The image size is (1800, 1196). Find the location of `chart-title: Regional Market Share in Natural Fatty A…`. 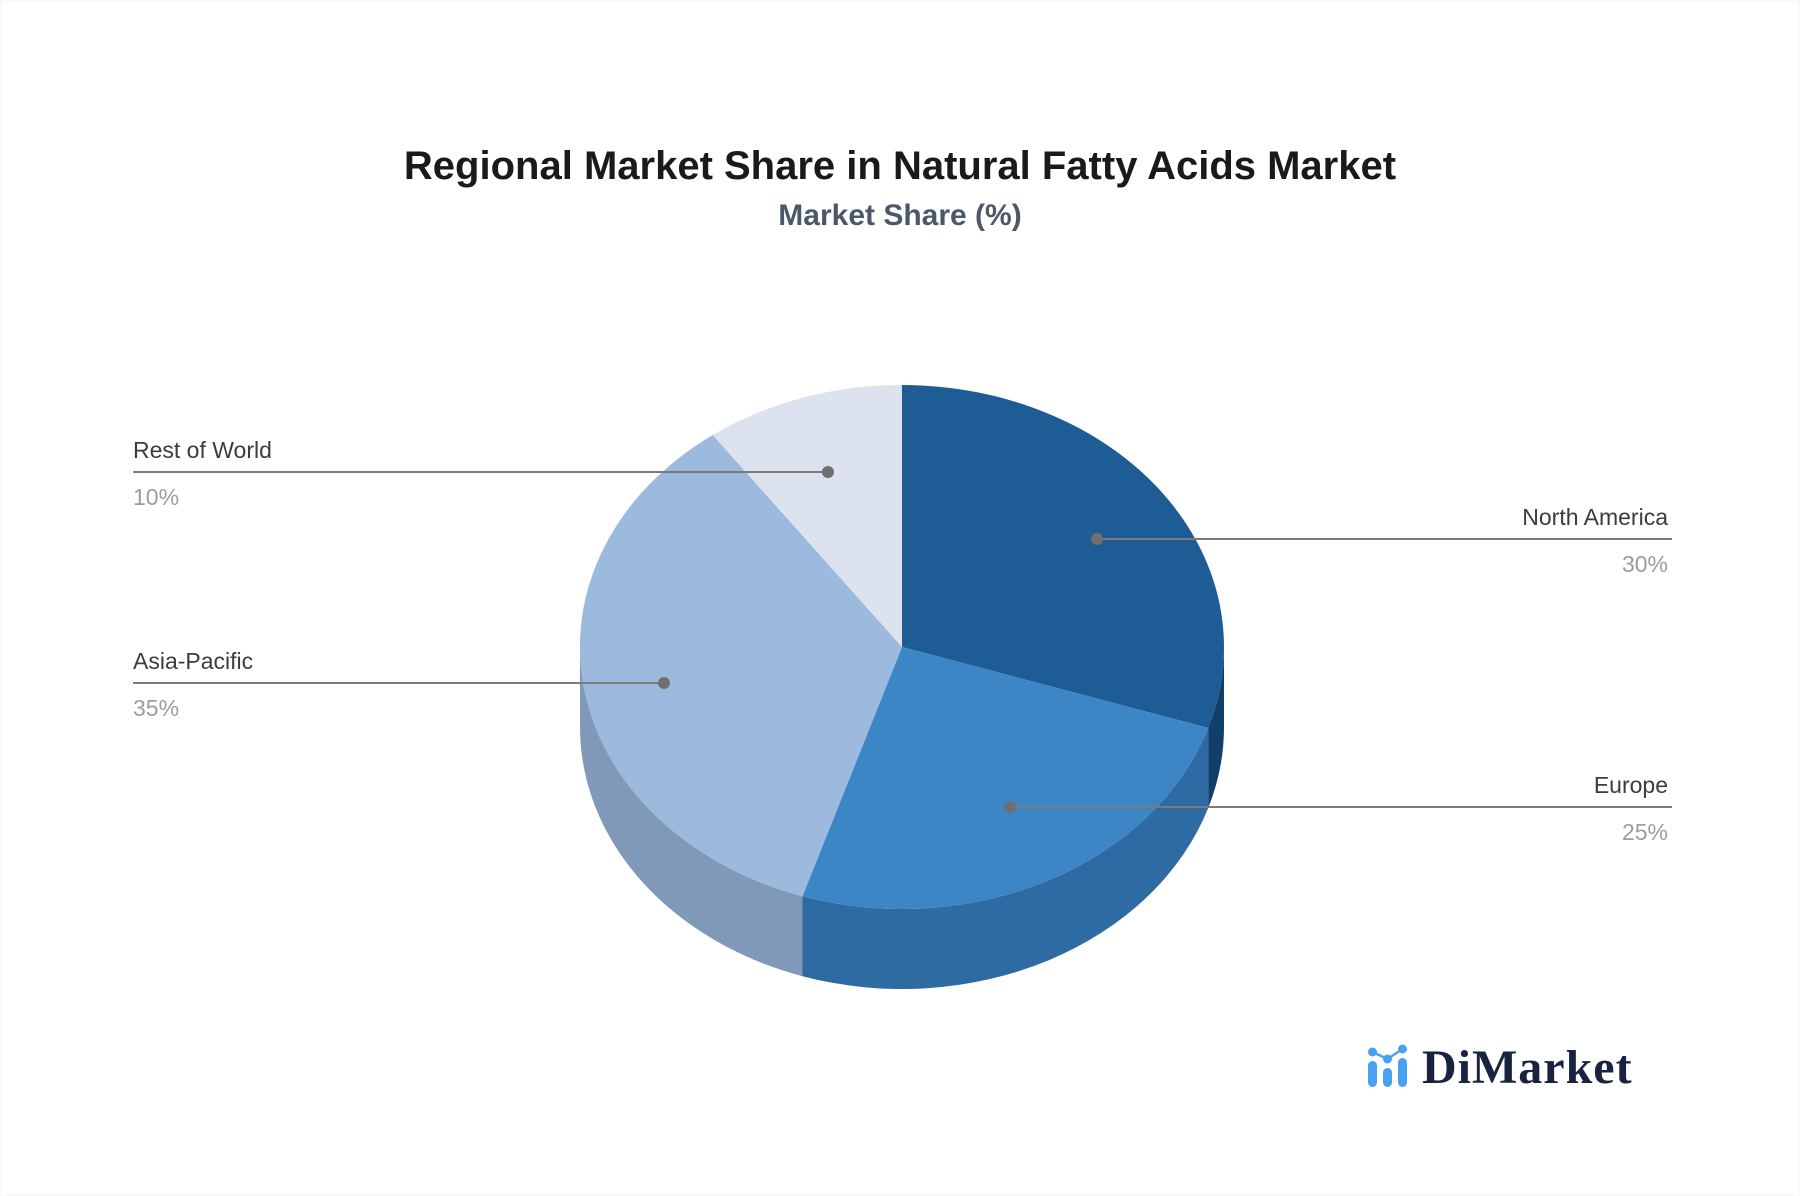

chart-title: Regional Market Share in Natural Fatty A… is located at coordinates (900, 166).